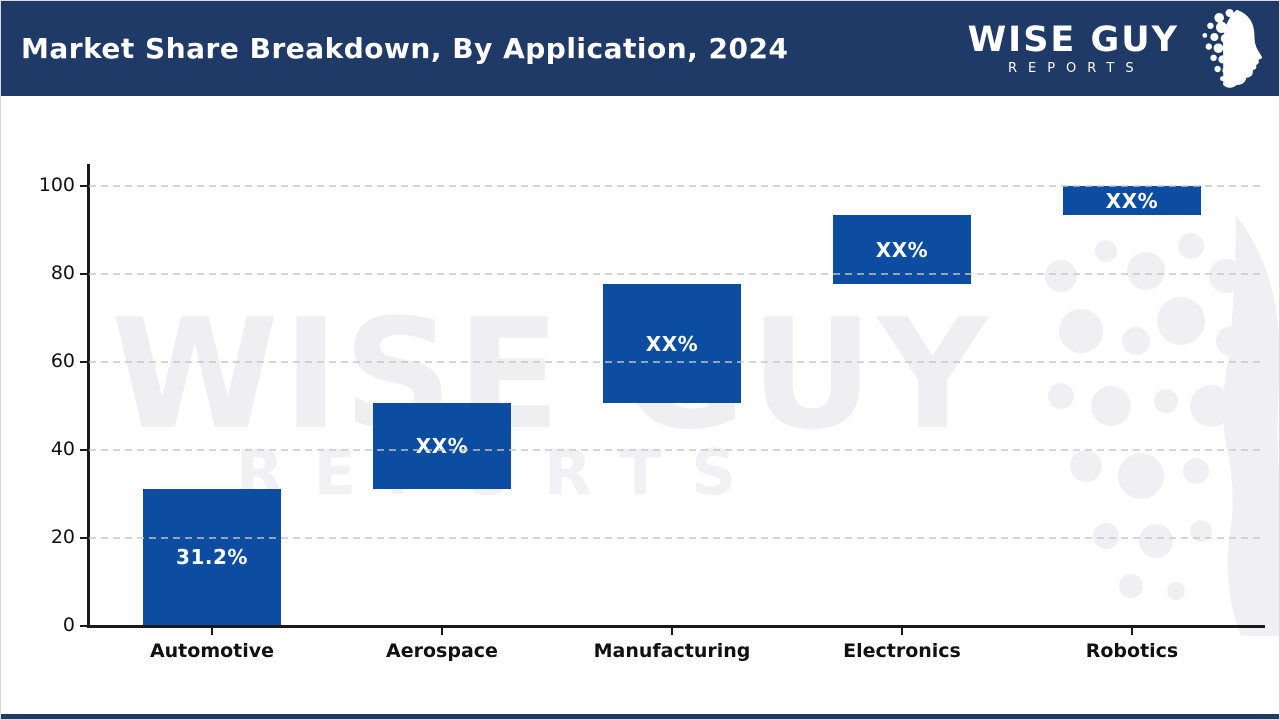 The width and height of the screenshot is (1280, 720). Describe the element at coordinates (672, 651) in the screenshot. I see `x-tick-label: Manufacturing` at that location.